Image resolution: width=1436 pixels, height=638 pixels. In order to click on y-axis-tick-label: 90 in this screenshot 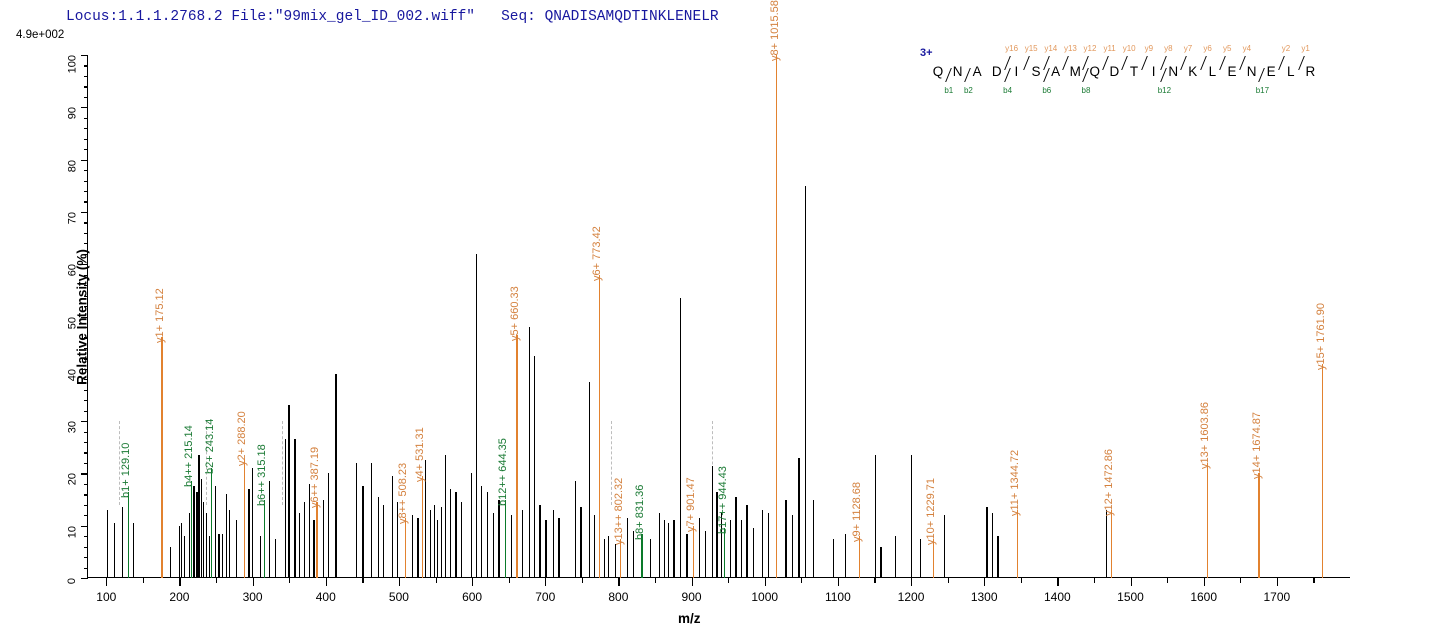, I will do `click(72, 113)`.